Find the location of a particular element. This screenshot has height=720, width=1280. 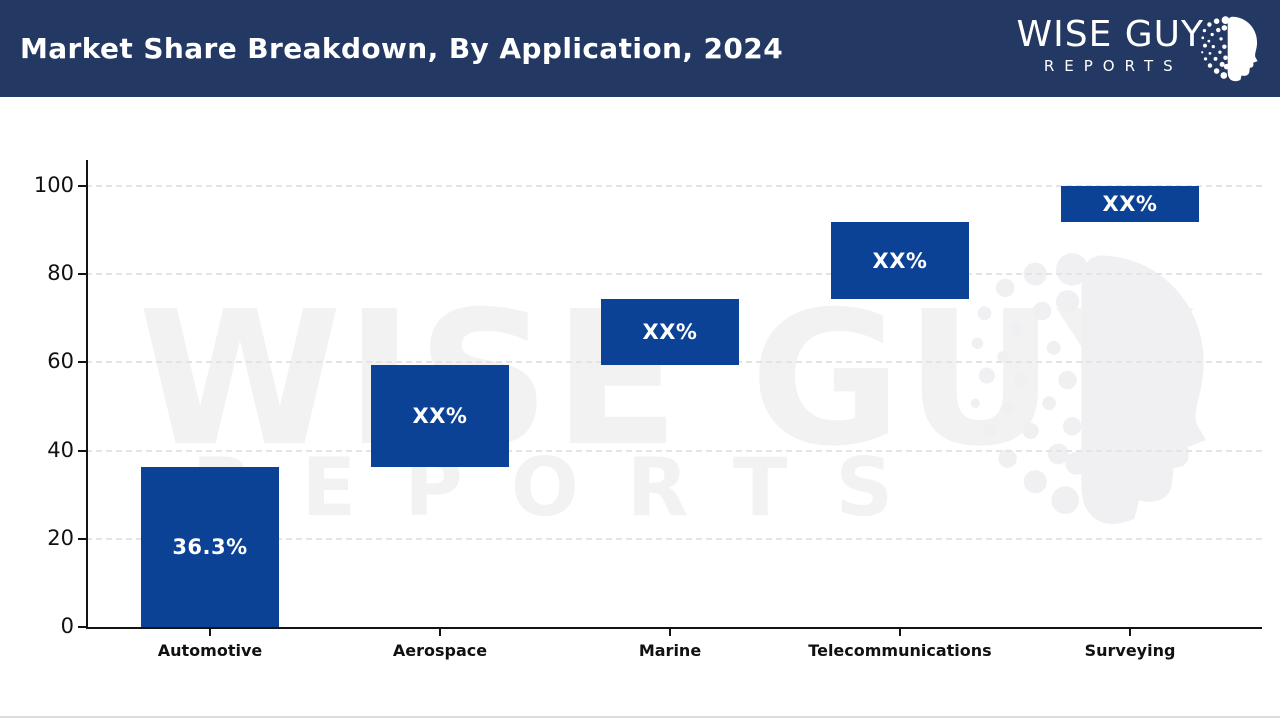

x-category-label: Telecommunications is located at coordinates (900, 650).